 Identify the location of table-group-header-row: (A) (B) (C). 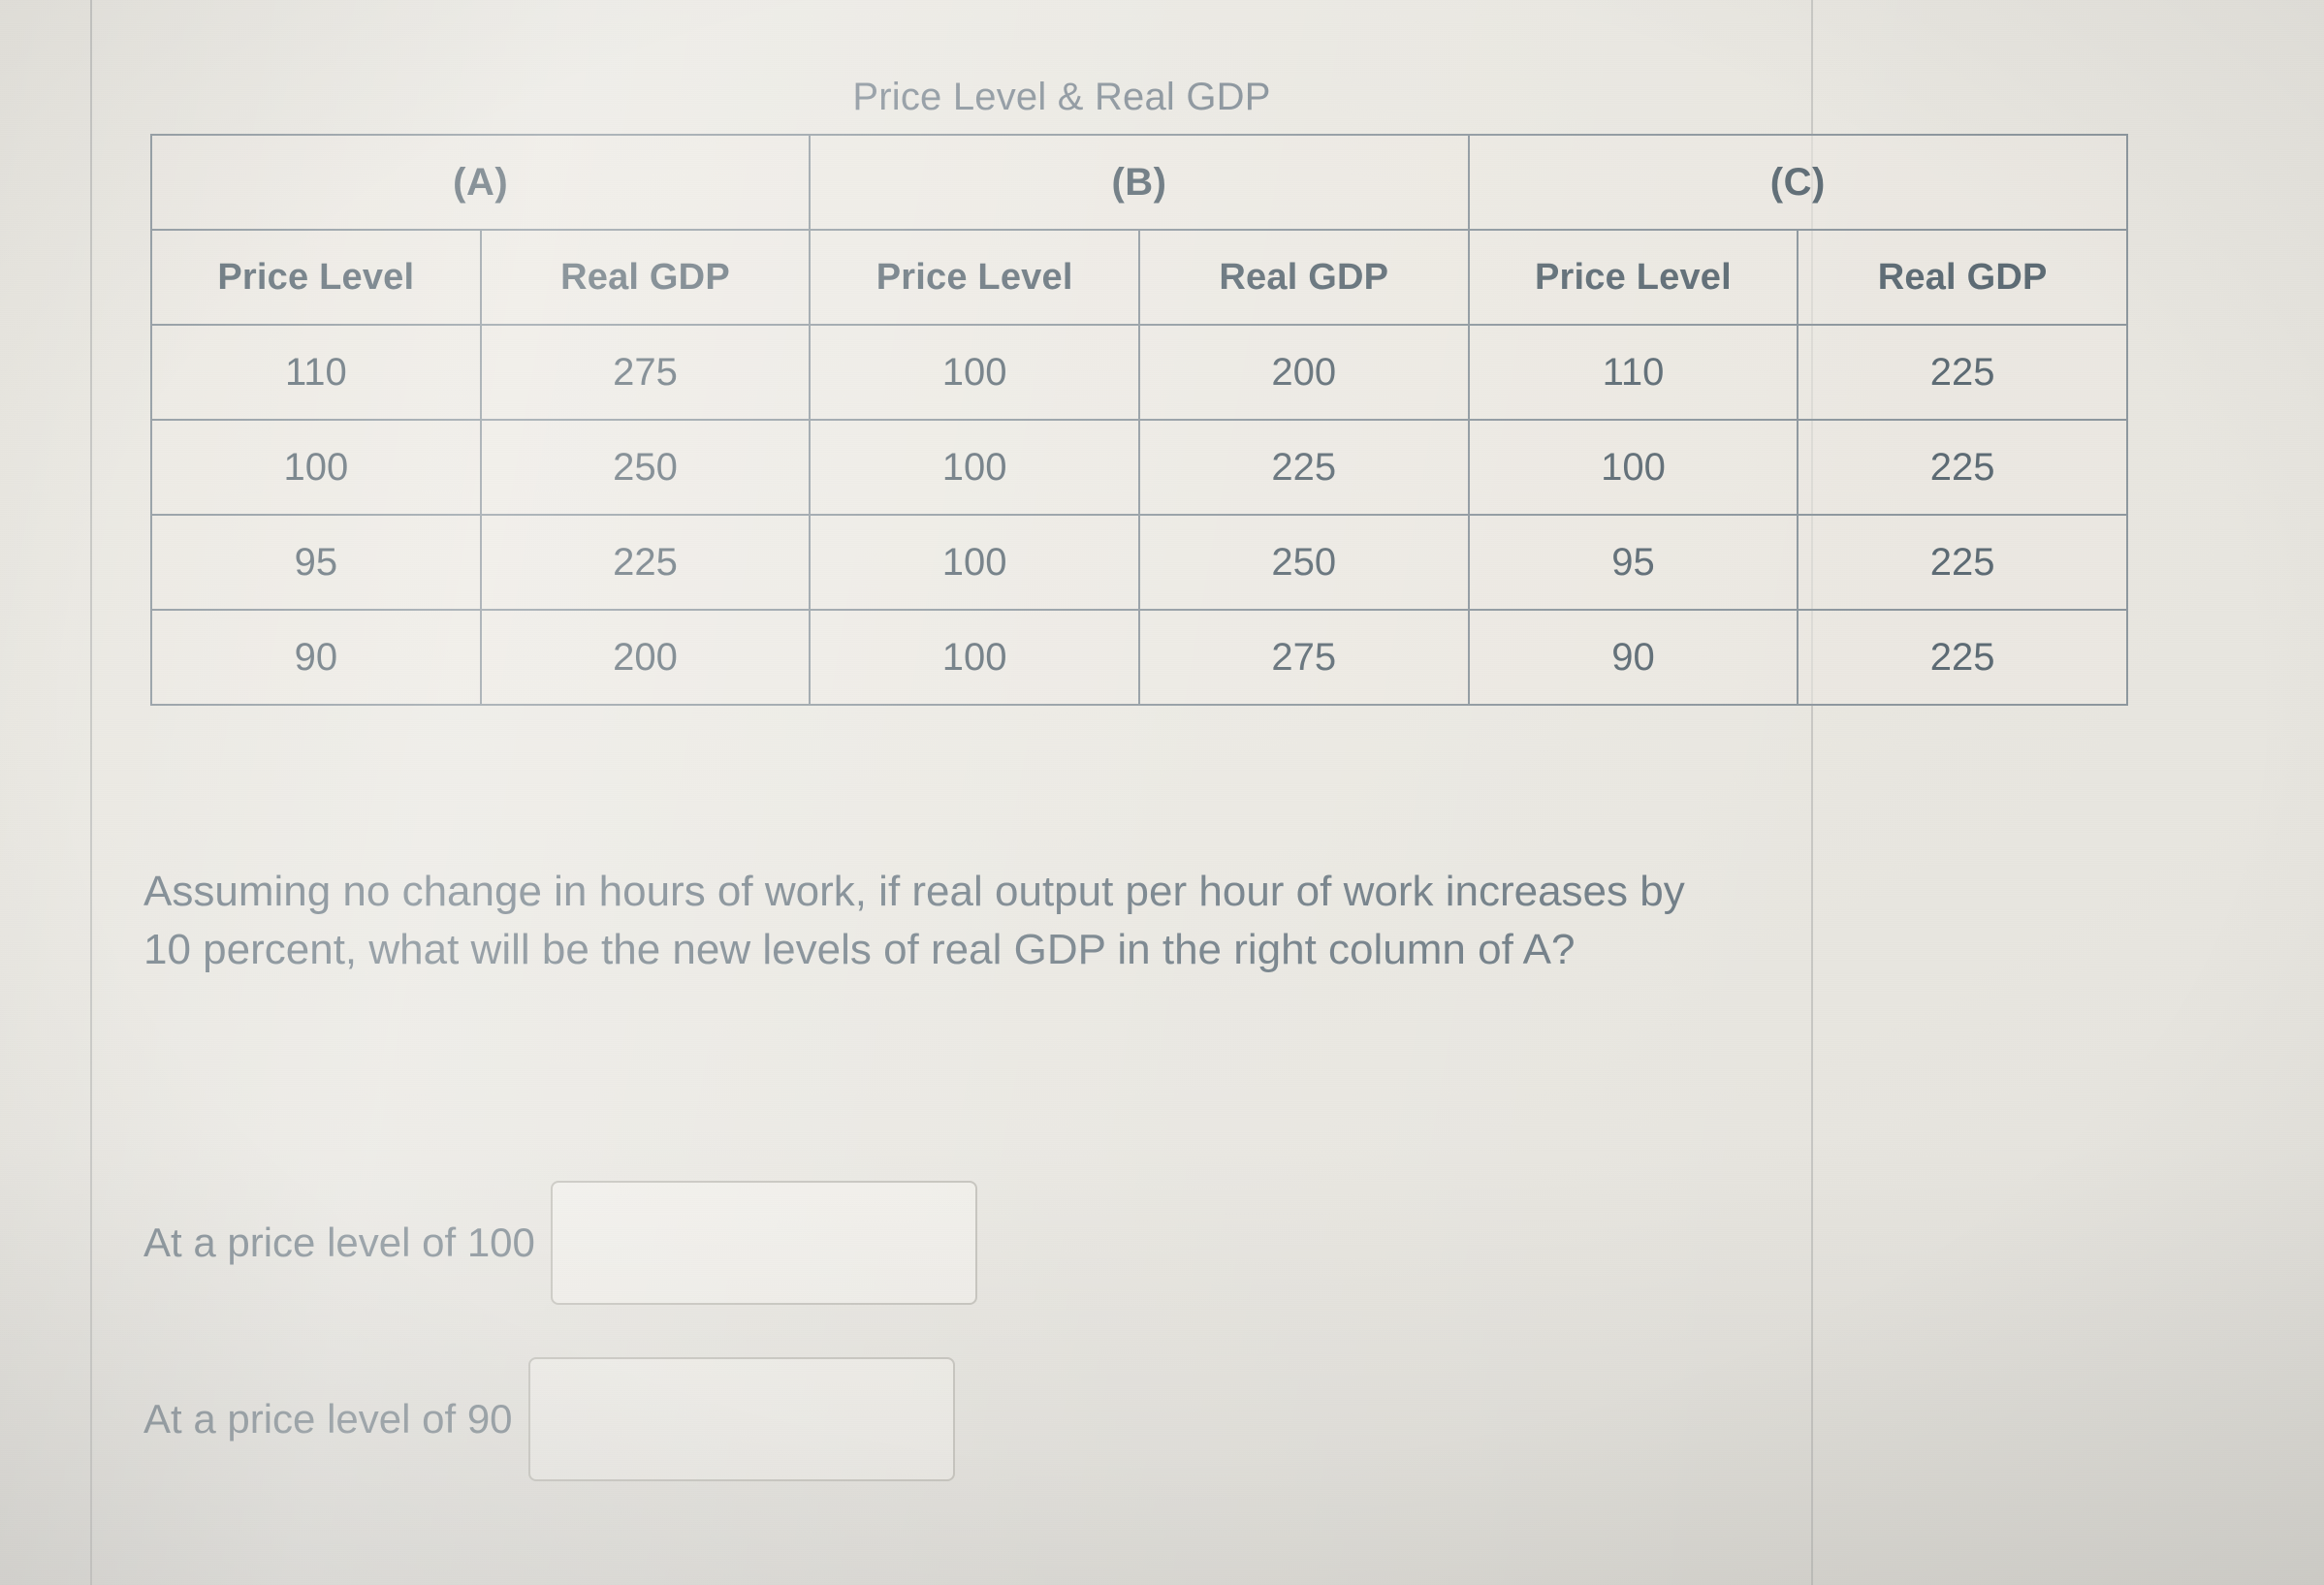
(1139, 183).